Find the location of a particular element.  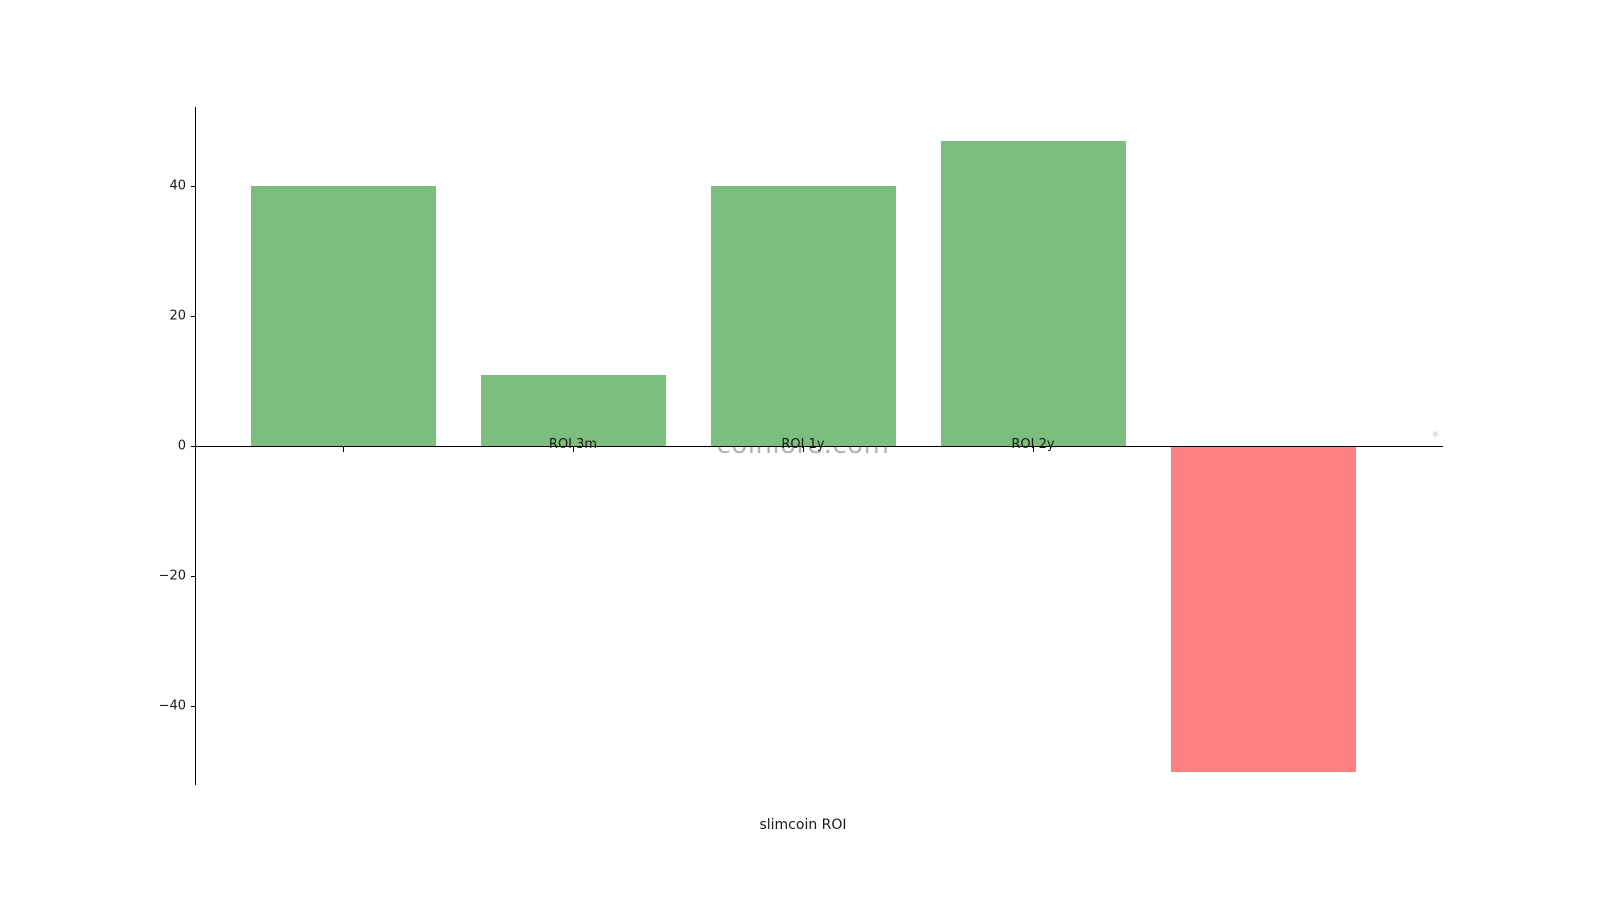

x-tick-label: ROI 1y is located at coordinates (803, 444).